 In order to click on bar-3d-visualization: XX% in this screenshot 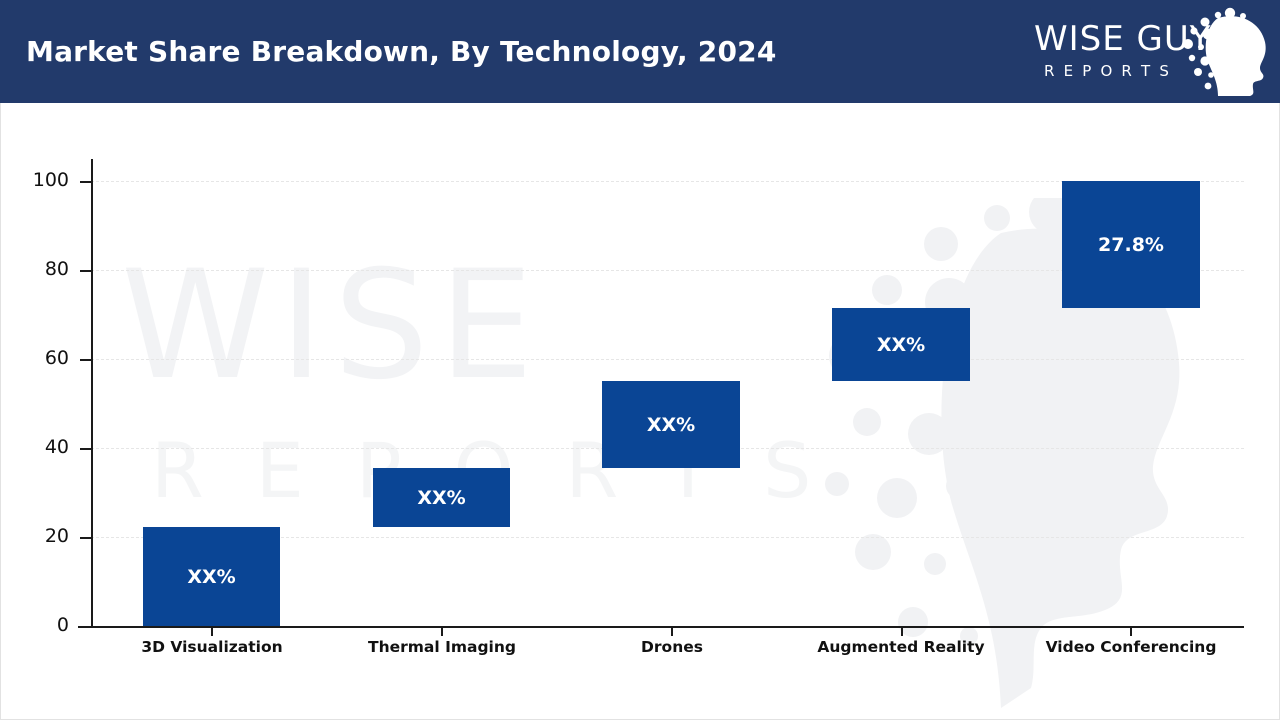, I will do `click(211, 576)`.